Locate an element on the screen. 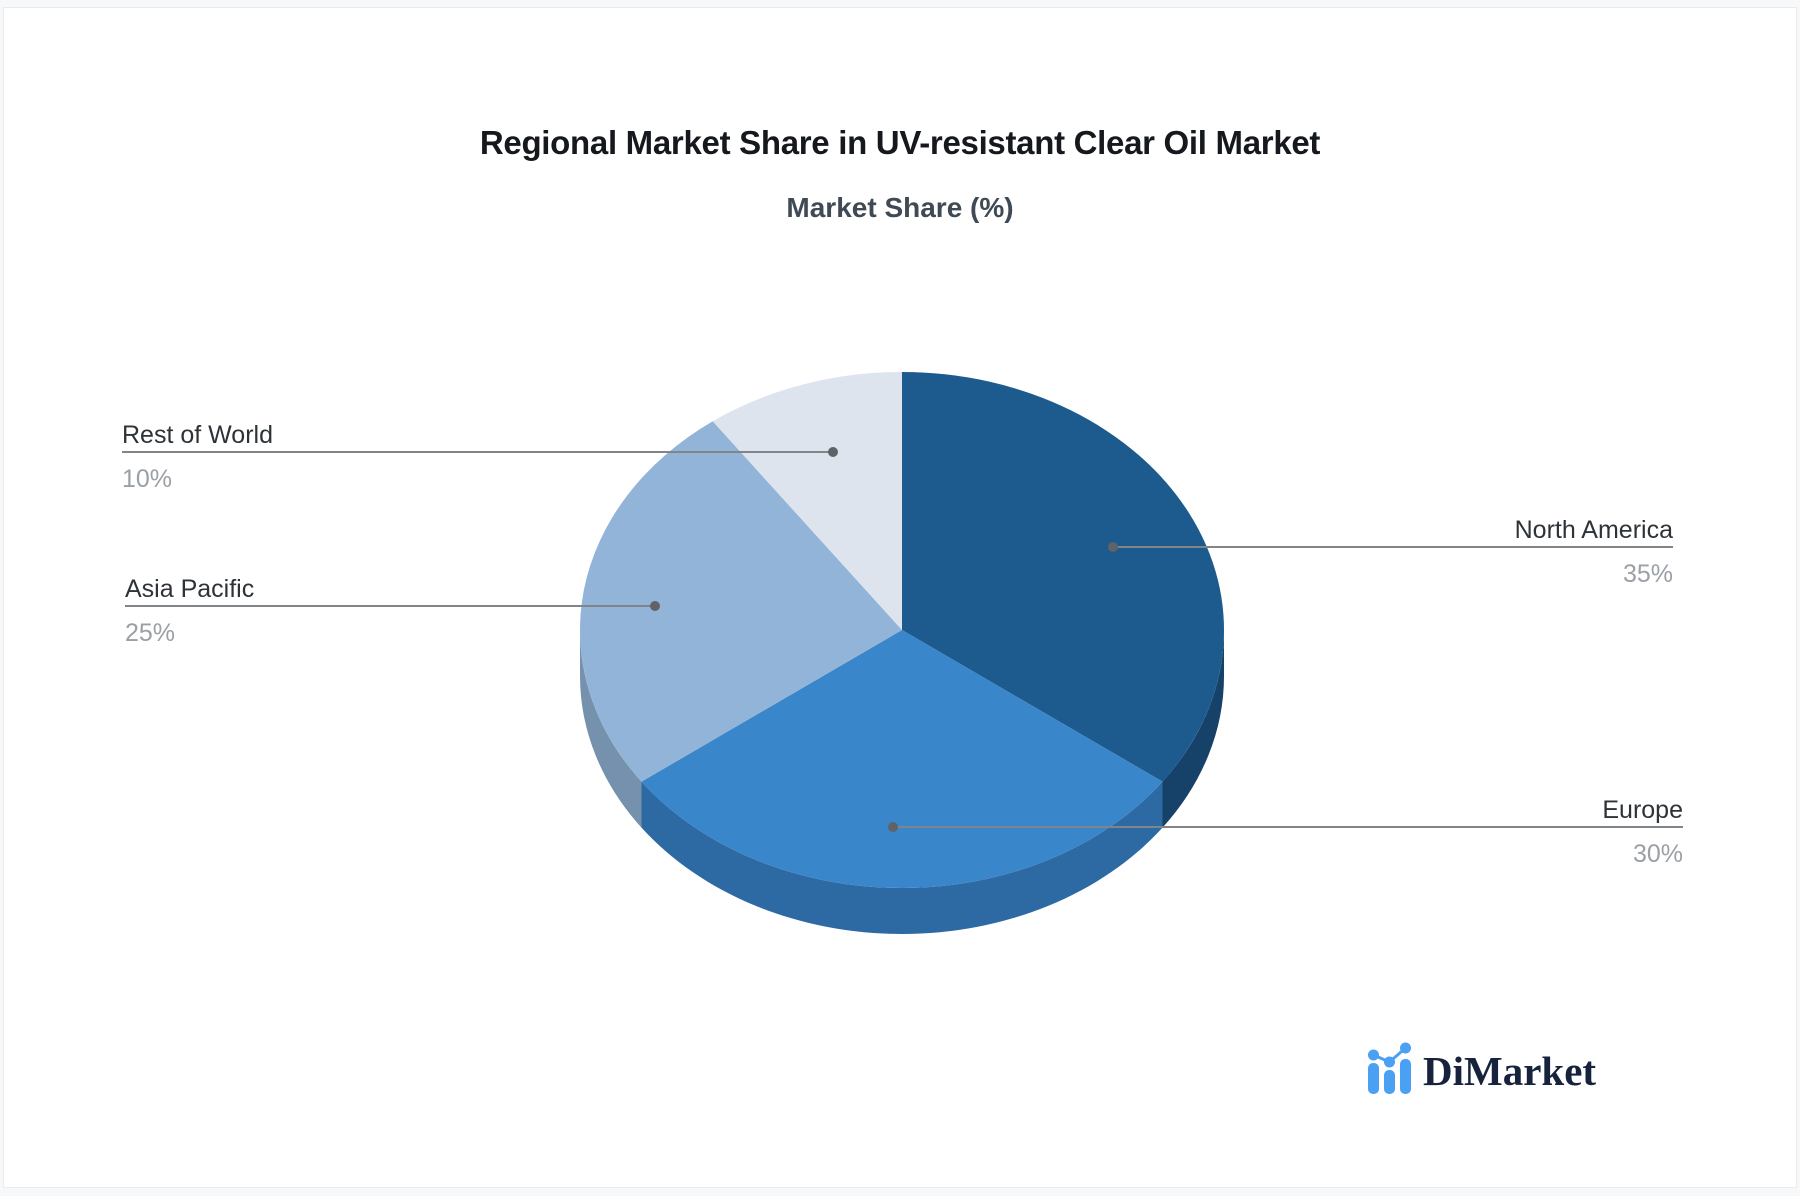 This screenshot has height=1196, width=1800. label-dot-asia-pacific is located at coordinates (655, 606).